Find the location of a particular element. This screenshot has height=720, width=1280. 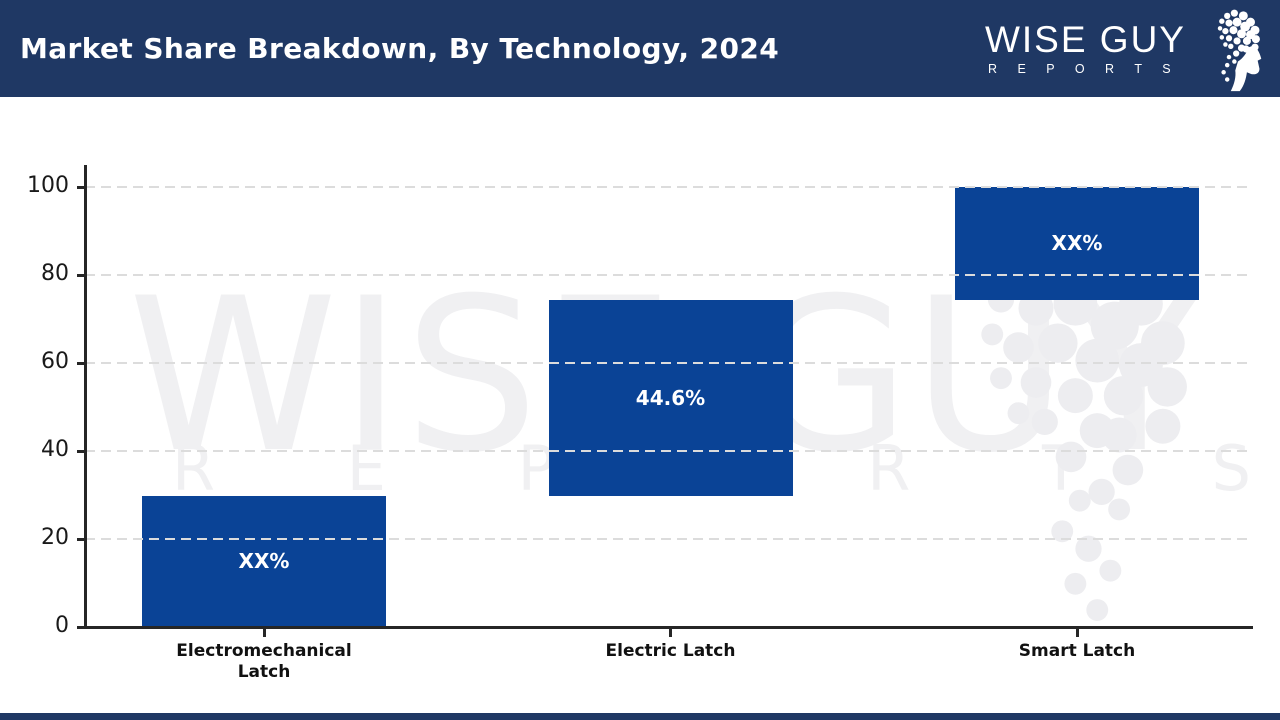

y-tick-label-80: 80 is located at coordinates (55, 273).